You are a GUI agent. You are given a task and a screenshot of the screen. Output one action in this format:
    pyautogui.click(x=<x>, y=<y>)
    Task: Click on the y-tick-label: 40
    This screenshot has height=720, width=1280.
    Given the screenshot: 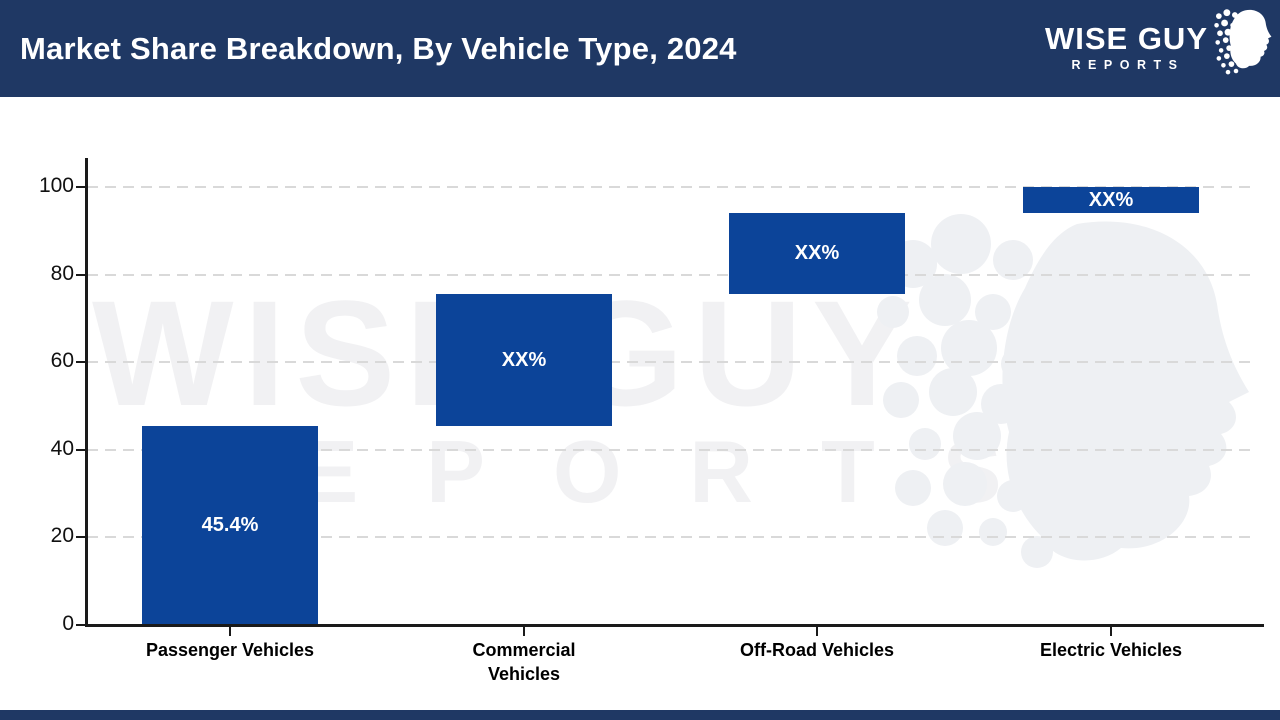 What is the action you would take?
    pyautogui.click(x=62, y=448)
    